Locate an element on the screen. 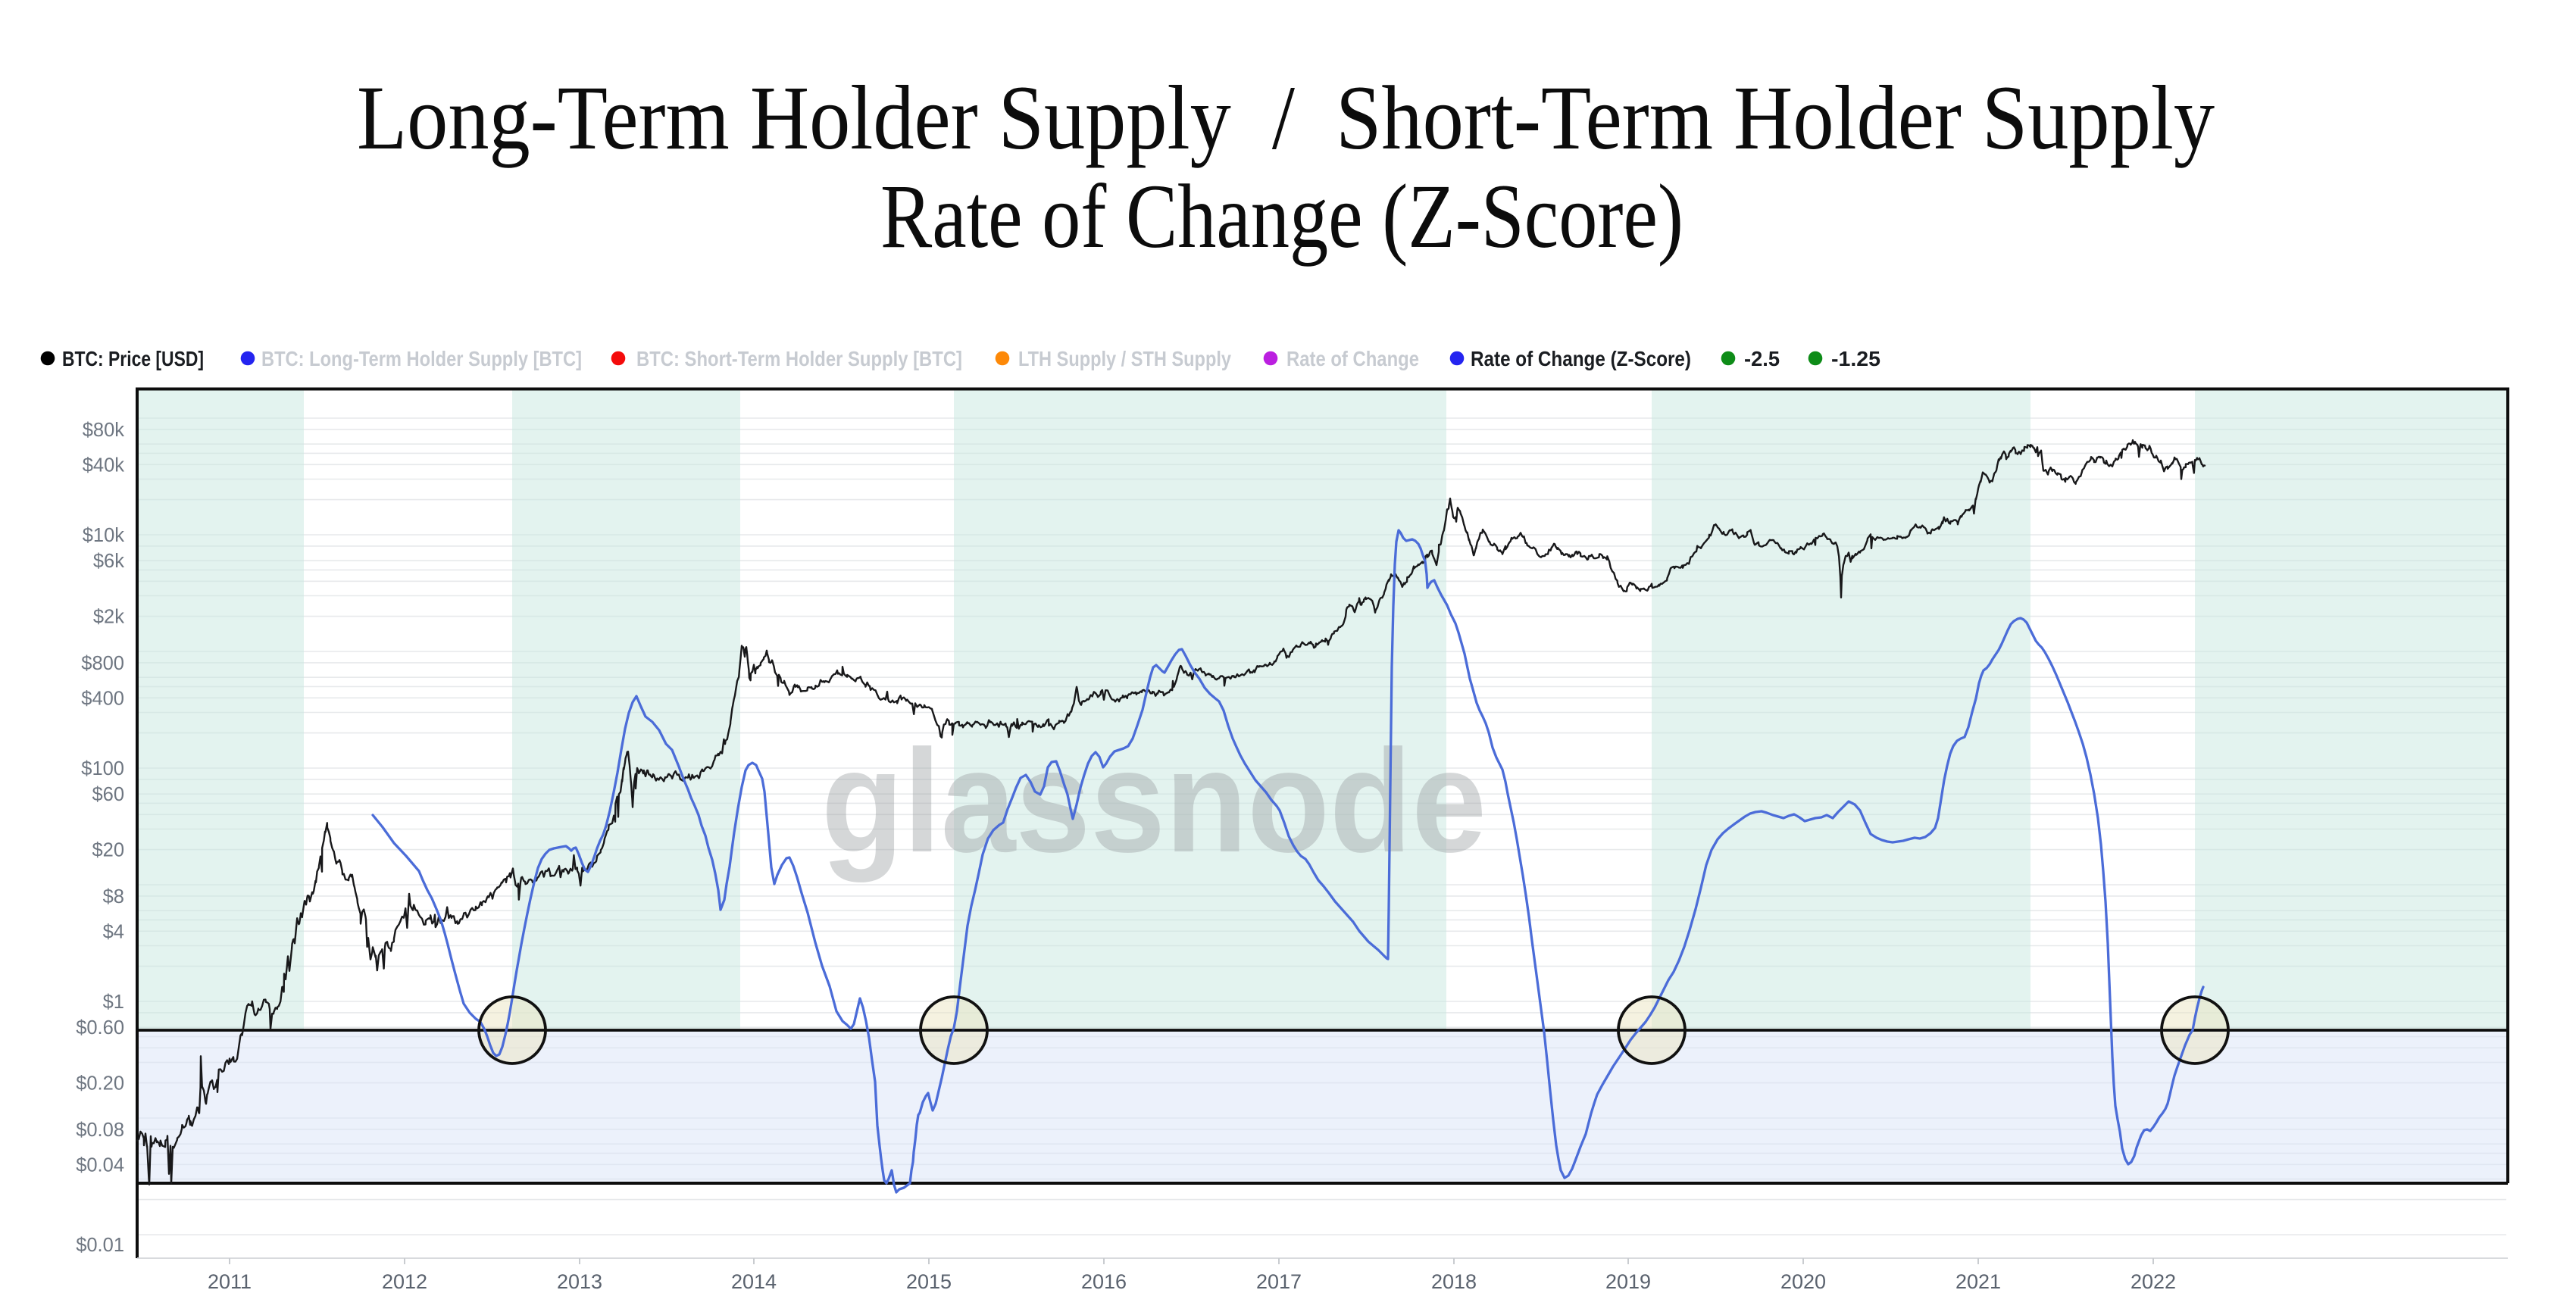 This screenshot has width=2576, height=1315. svg-text: $40k is located at coordinates (104, 465).